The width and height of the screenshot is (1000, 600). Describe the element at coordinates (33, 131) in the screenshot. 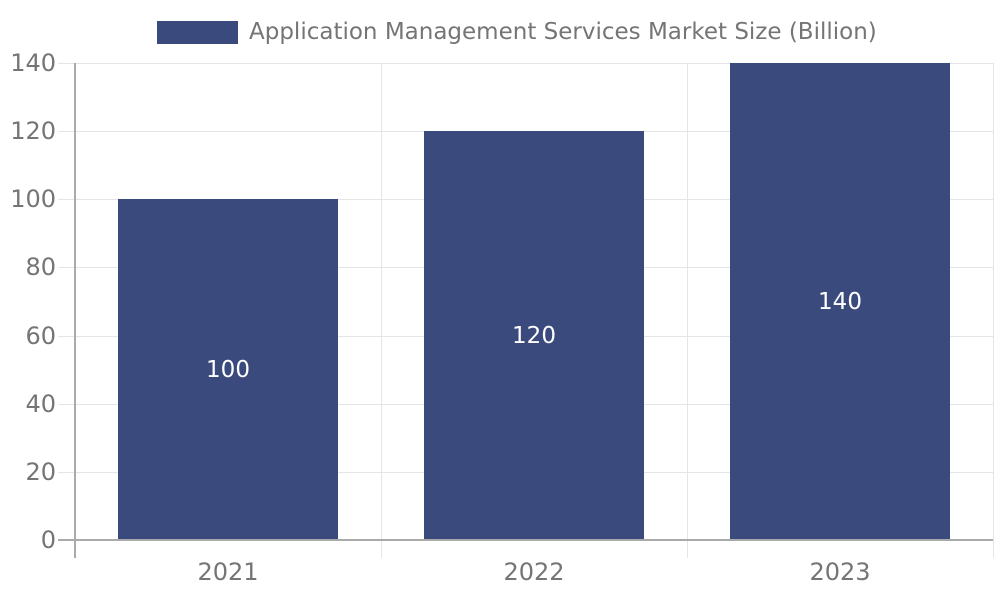

I see `y-tick-label: 120` at that location.